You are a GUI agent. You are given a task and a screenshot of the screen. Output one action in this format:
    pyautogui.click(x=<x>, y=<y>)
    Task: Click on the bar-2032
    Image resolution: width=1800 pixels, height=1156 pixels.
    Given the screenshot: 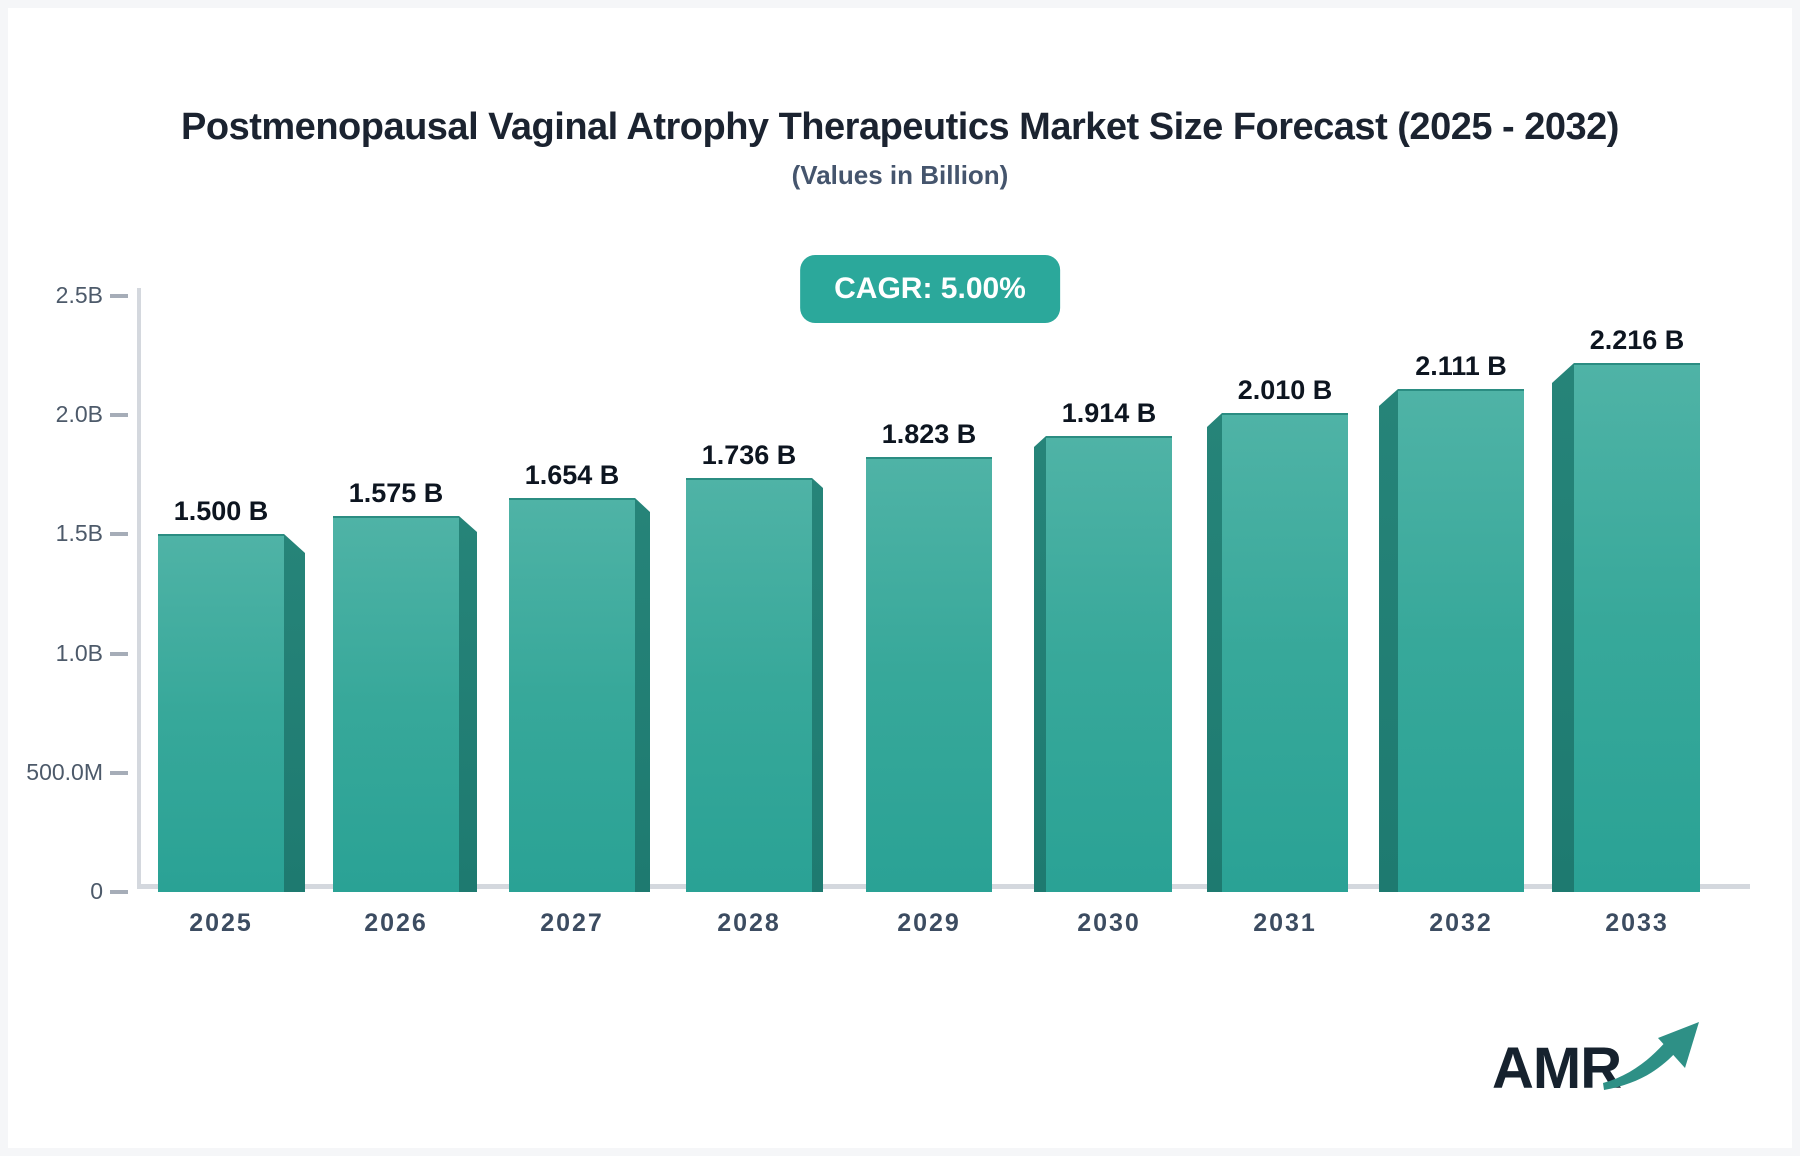 What is the action you would take?
    pyautogui.click(x=1461, y=640)
    